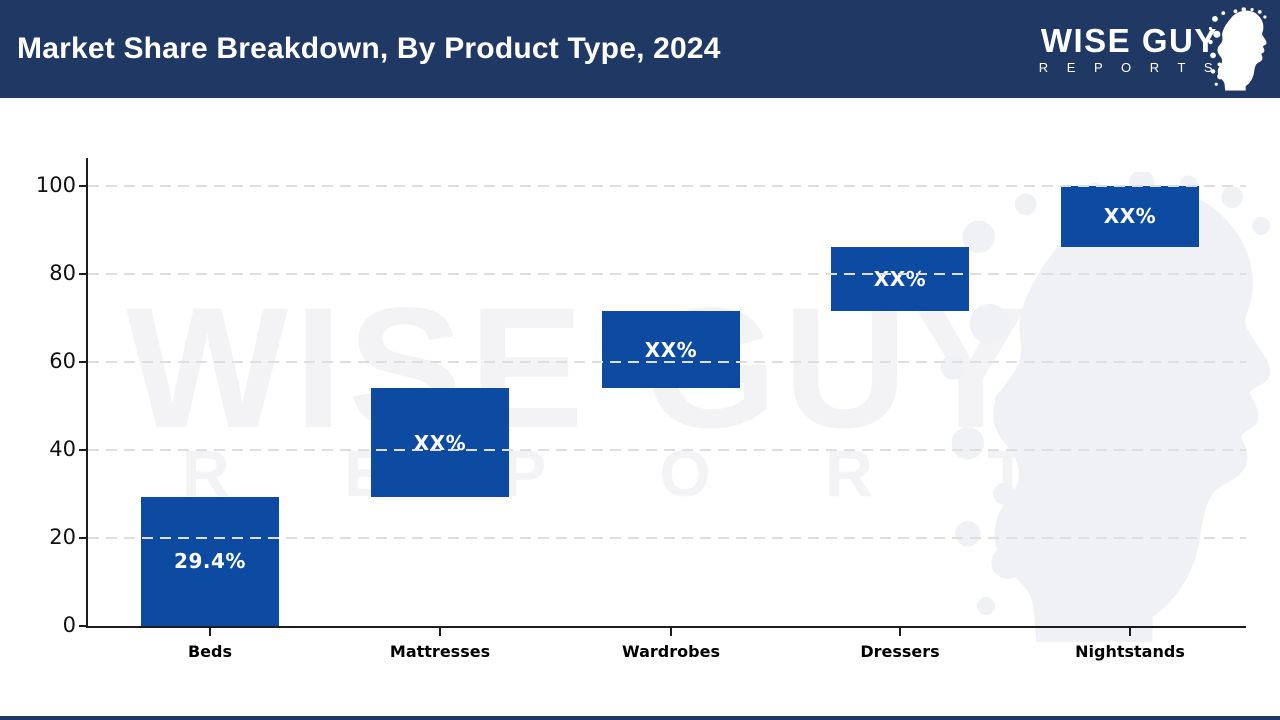 This screenshot has height=720, width=1280. Describe the element at coordinates (55, 185) in the screenshot. I see `y-tick-label-100: 100` at that location.